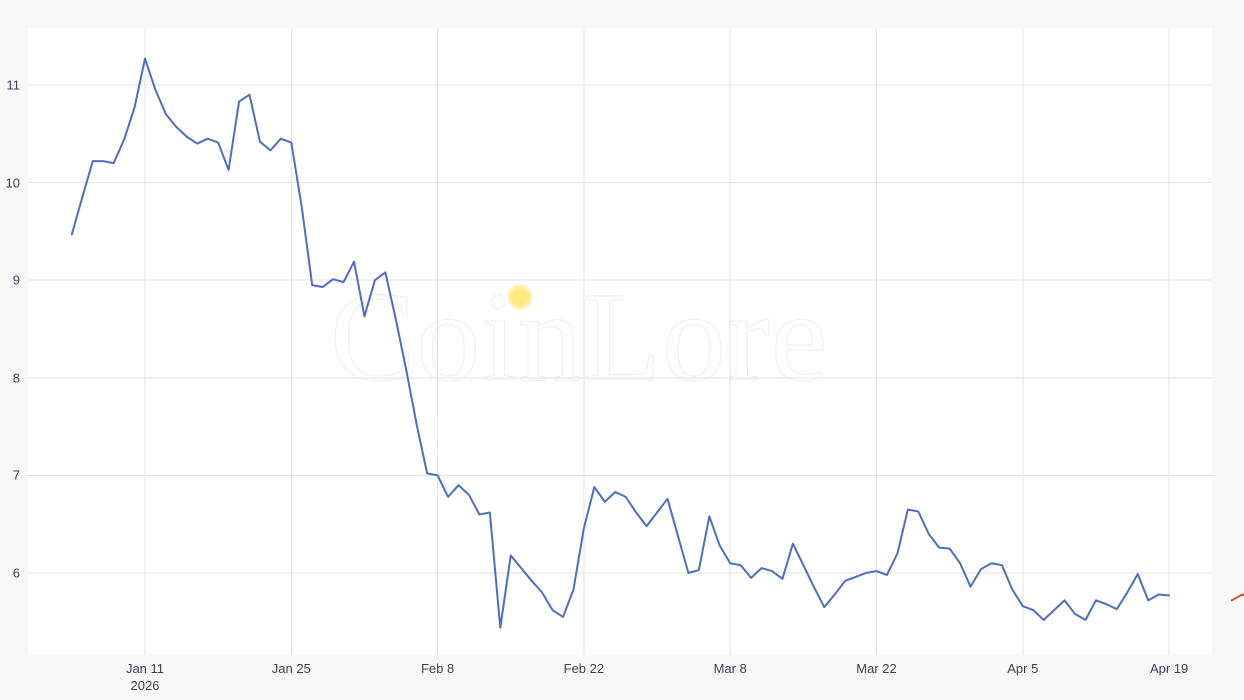 This screenshot has width=1244, height=700. I want to click on x-axis-tick-date: Mar 22, so click(876, 668).